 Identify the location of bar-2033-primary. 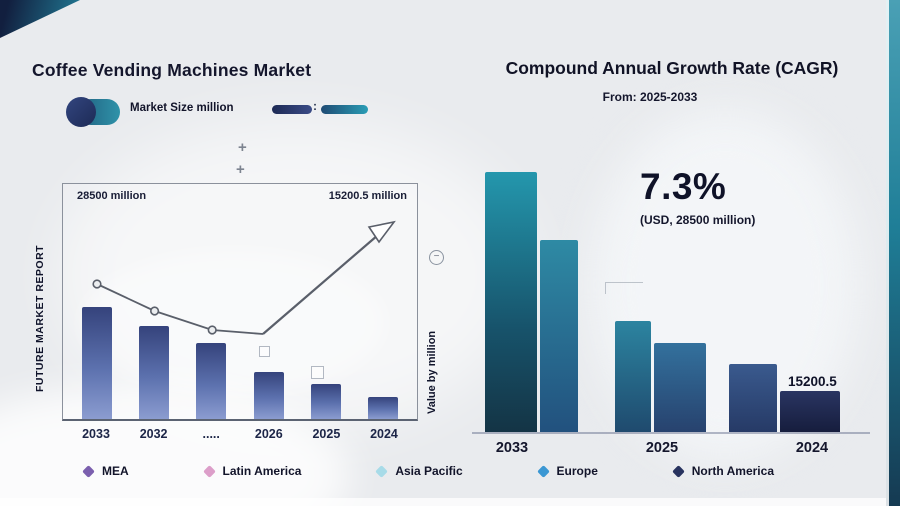
(511, 301).